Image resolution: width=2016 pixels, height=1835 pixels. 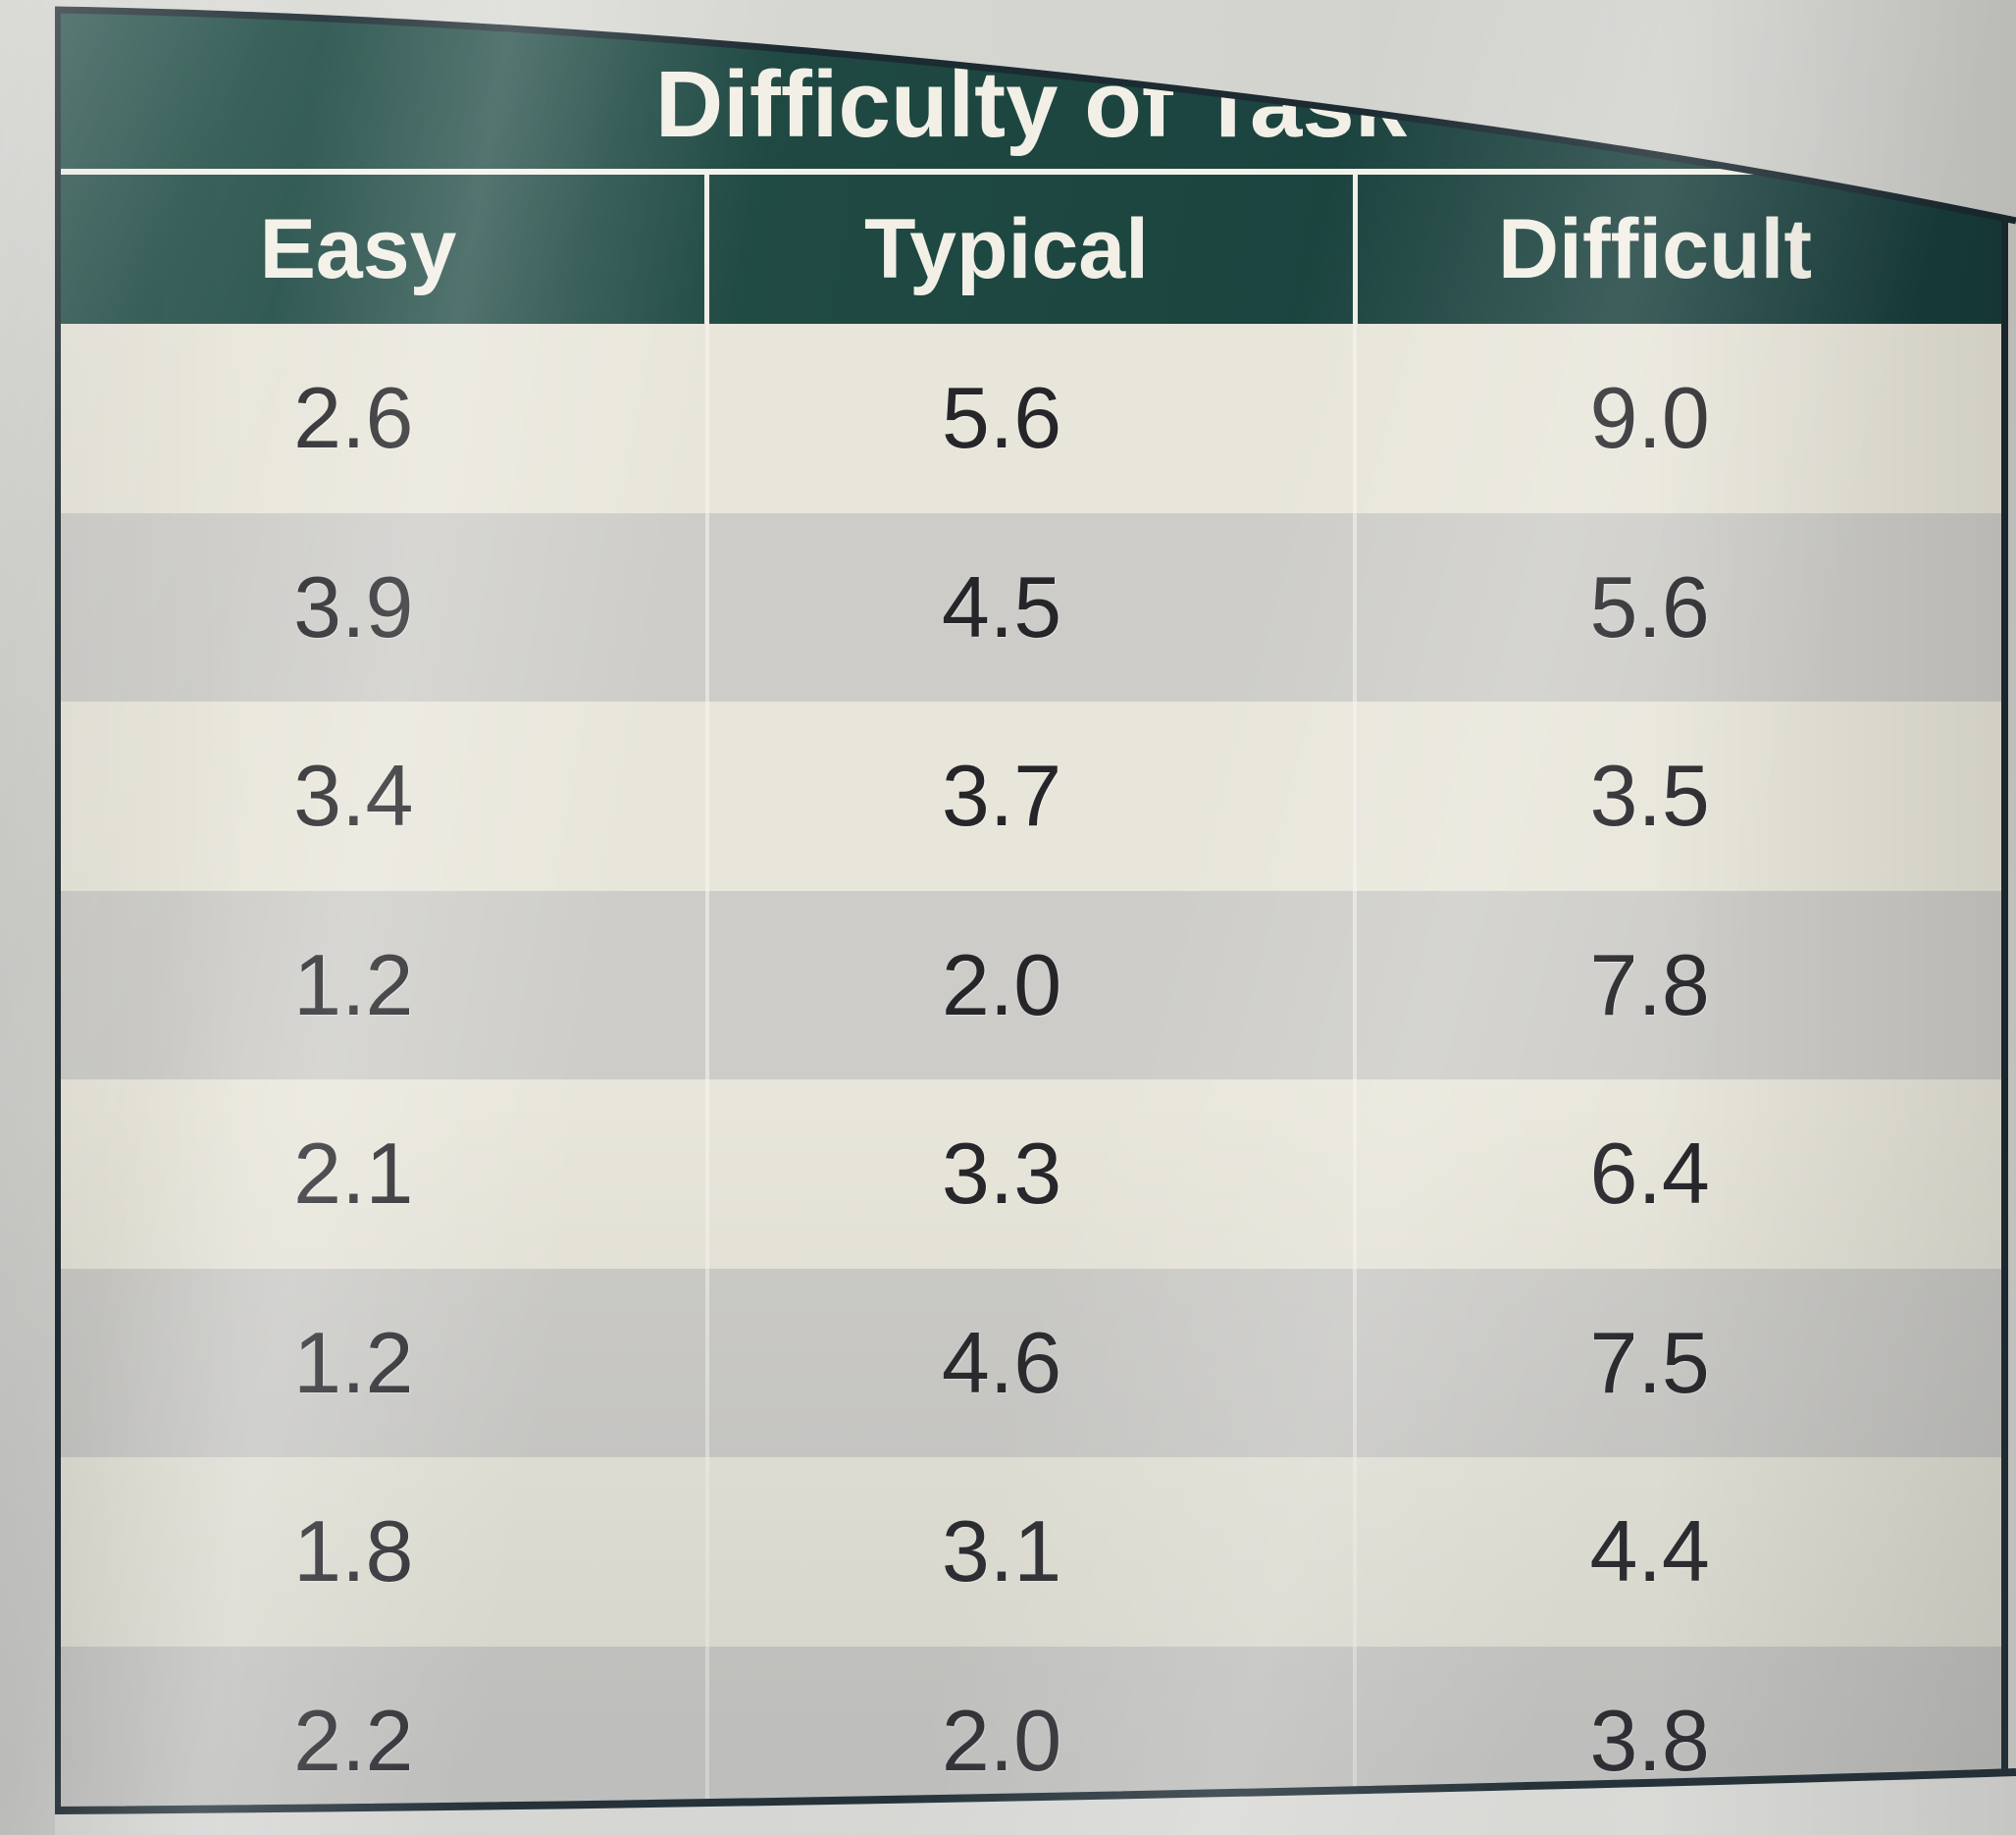 What do you see at coordinates (353, 1551) in the screenshot?
I see `cell-value: 1.8` at bounding box center [353, 1551].